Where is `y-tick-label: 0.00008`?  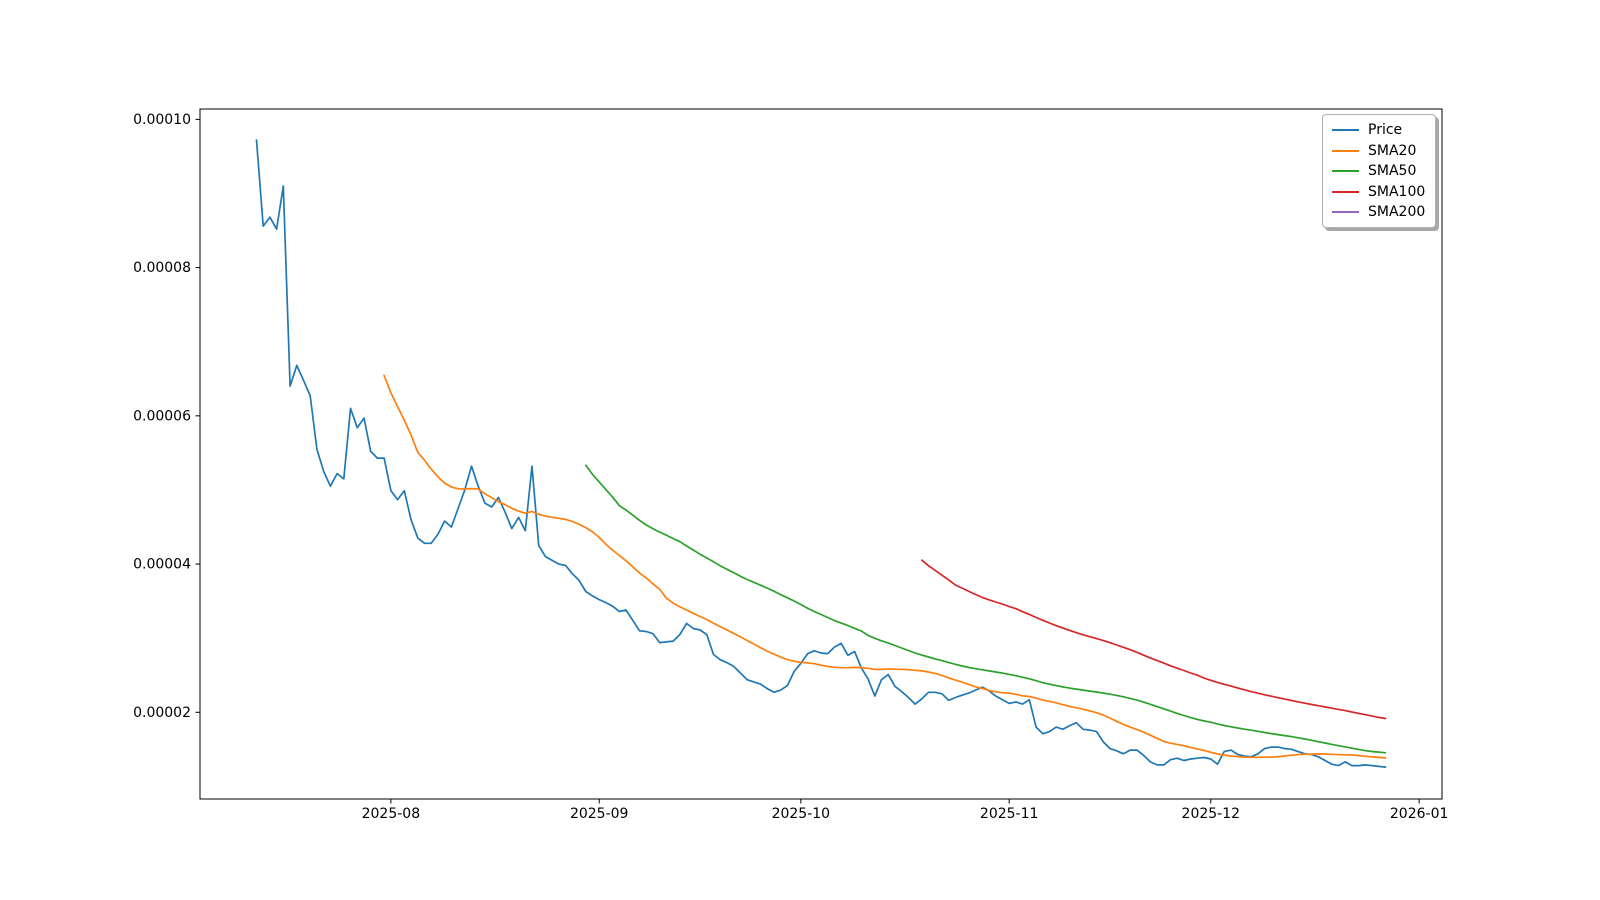
y-tick-label: 0.00008 is located at coordinates (162, 268).